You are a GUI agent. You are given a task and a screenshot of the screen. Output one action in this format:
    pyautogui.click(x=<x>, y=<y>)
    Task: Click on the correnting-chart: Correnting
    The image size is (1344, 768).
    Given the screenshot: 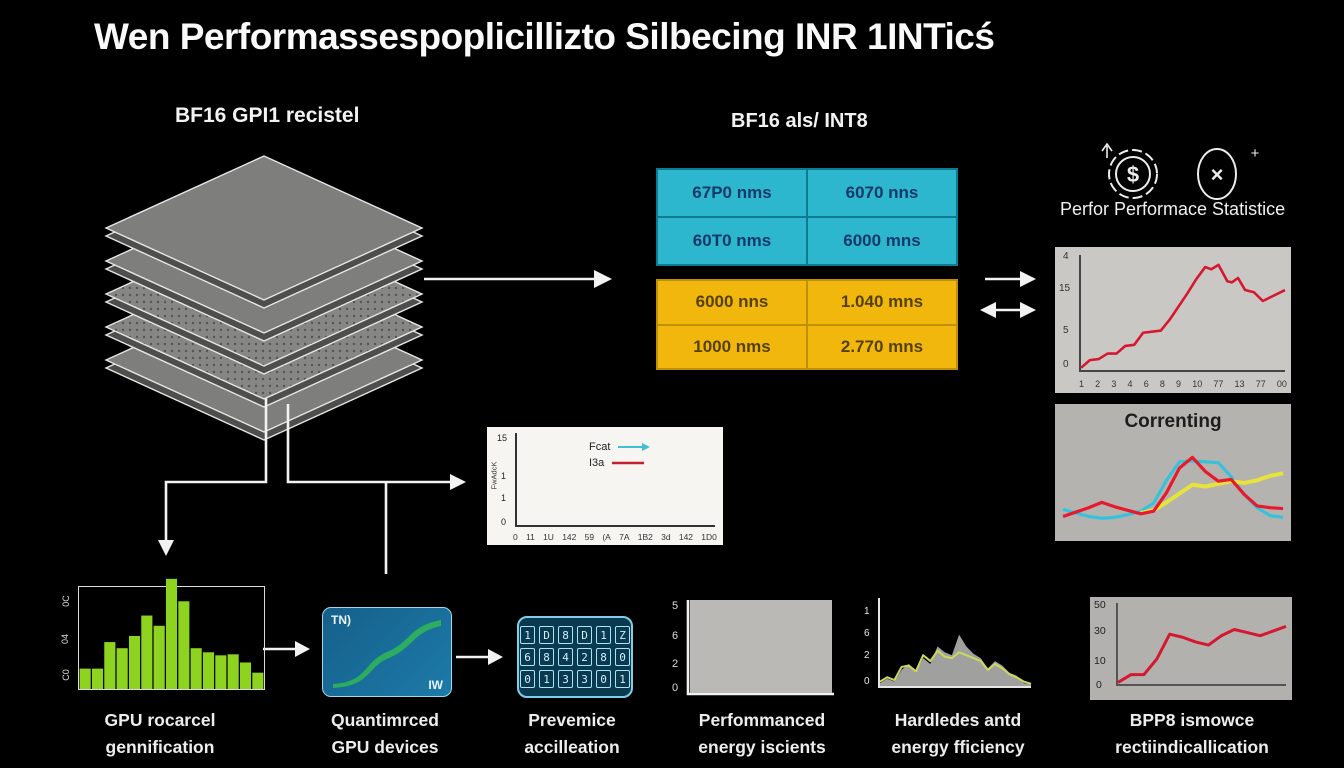 What is the action you would take?
    pyautogui.click(x=1173, y=472)
    